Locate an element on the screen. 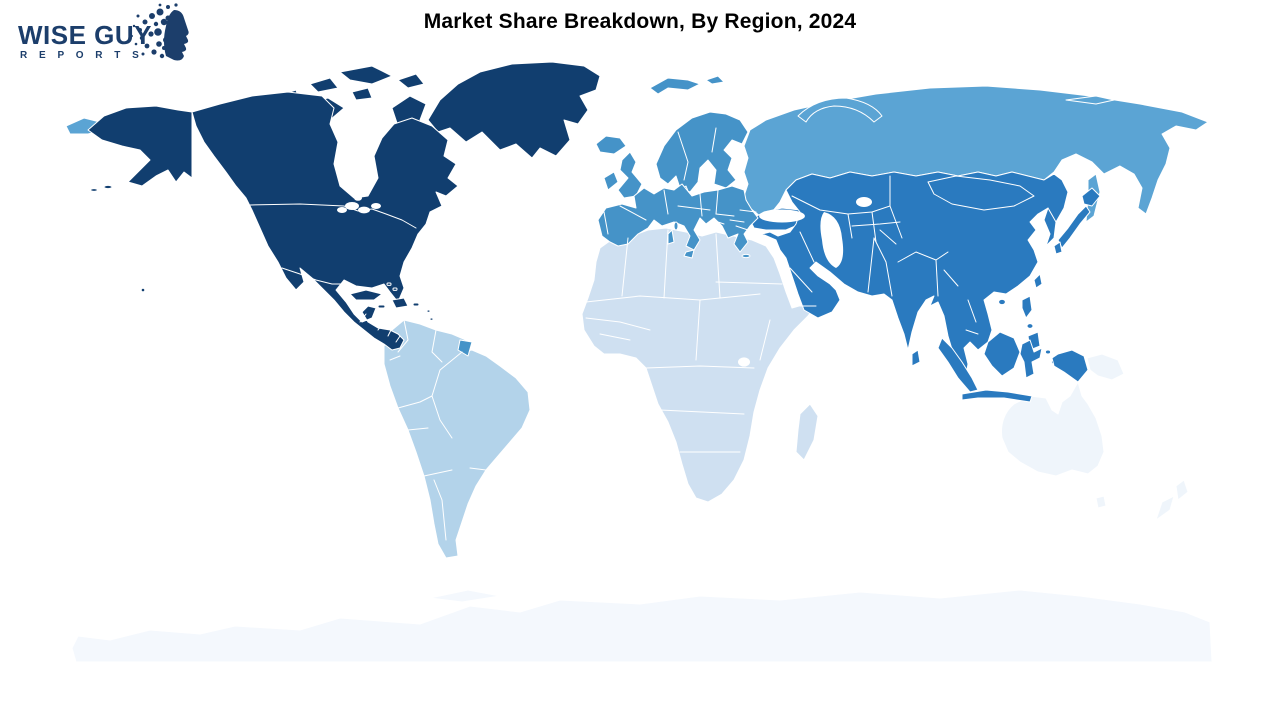 This screenshot has width=1280, height=720. region-asia is located at coordinates (925, 287).